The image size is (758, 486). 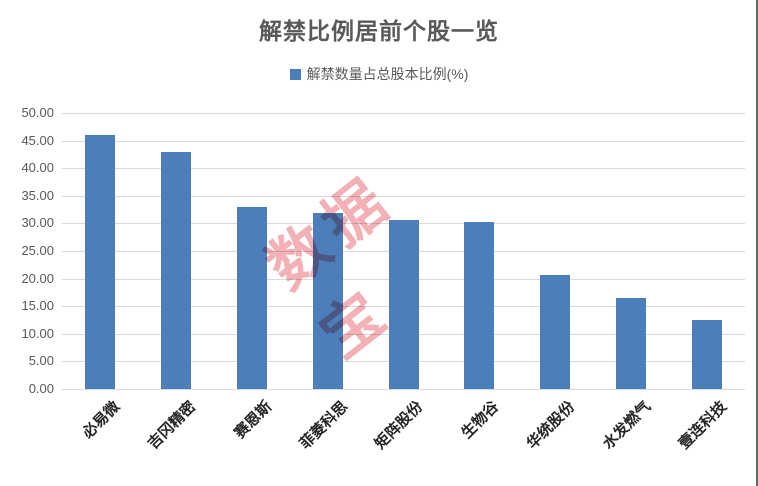 What do you see at coordinates (707, 354) in the screenshot?
I see `bar-壹连科技` at bounding box center [707, 354].